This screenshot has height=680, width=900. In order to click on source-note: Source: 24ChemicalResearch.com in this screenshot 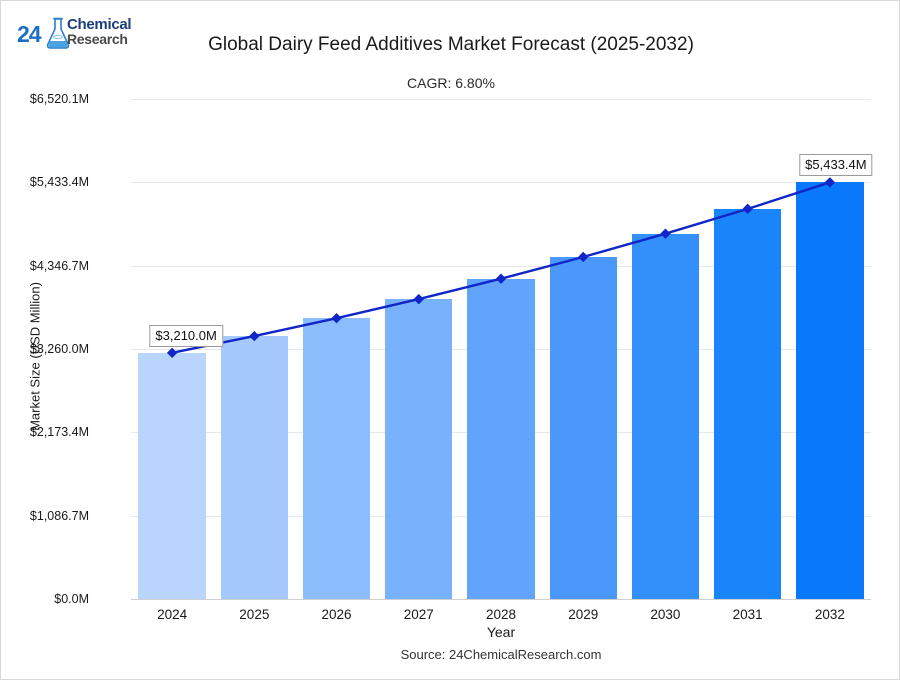, I will do `click(501, 654)`.